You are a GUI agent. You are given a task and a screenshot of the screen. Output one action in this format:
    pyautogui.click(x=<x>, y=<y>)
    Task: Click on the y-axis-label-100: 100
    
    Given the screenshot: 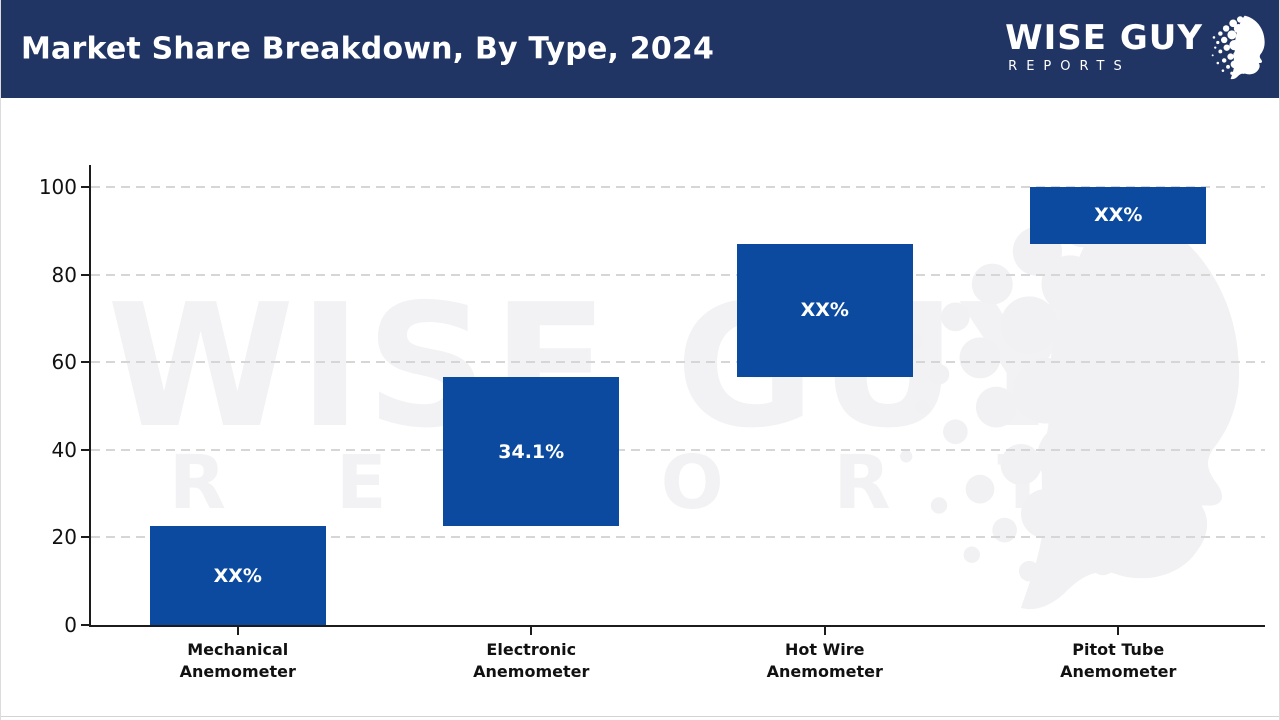 What is the action you would take?
    pyautogui.click(x=57, y=186)
    